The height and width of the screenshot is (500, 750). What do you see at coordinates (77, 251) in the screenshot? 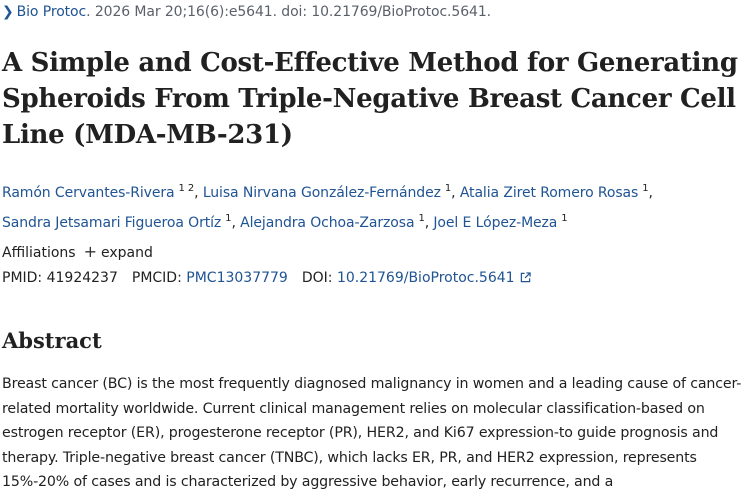
I see `affiliations-toggle: Affiliations + expand` at bounding box center [77, 251].